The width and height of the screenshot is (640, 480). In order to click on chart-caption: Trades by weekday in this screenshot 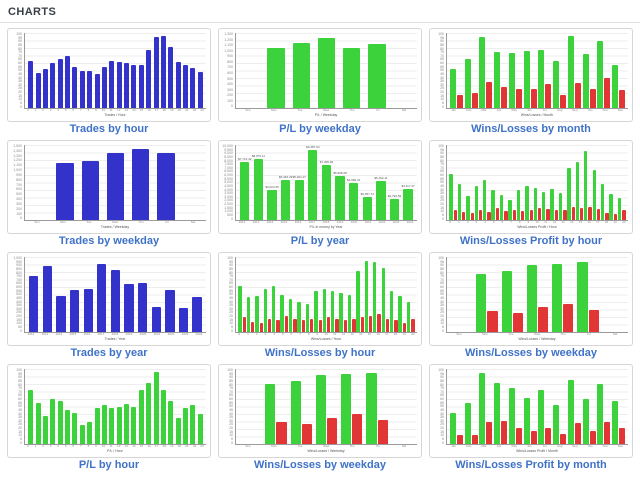, I will do `click(109, 241)`.